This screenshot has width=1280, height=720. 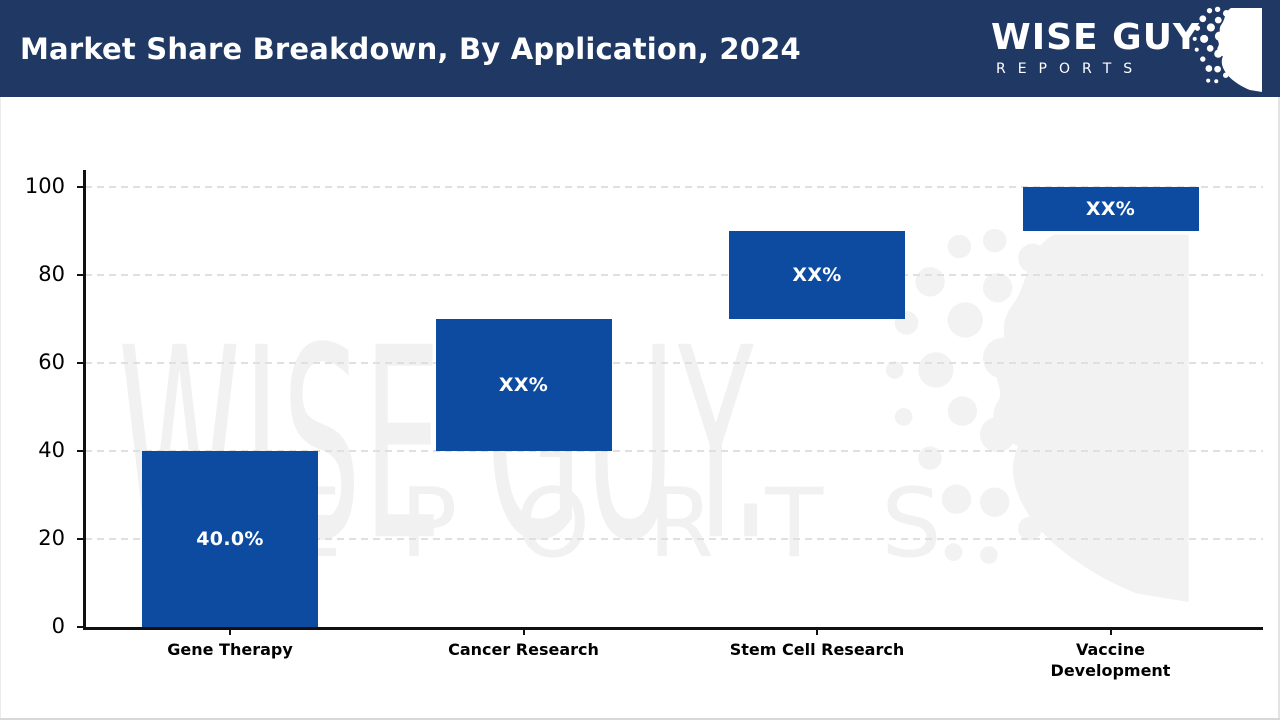 I want to click on page-right-border, so click(x=1279, y=408).